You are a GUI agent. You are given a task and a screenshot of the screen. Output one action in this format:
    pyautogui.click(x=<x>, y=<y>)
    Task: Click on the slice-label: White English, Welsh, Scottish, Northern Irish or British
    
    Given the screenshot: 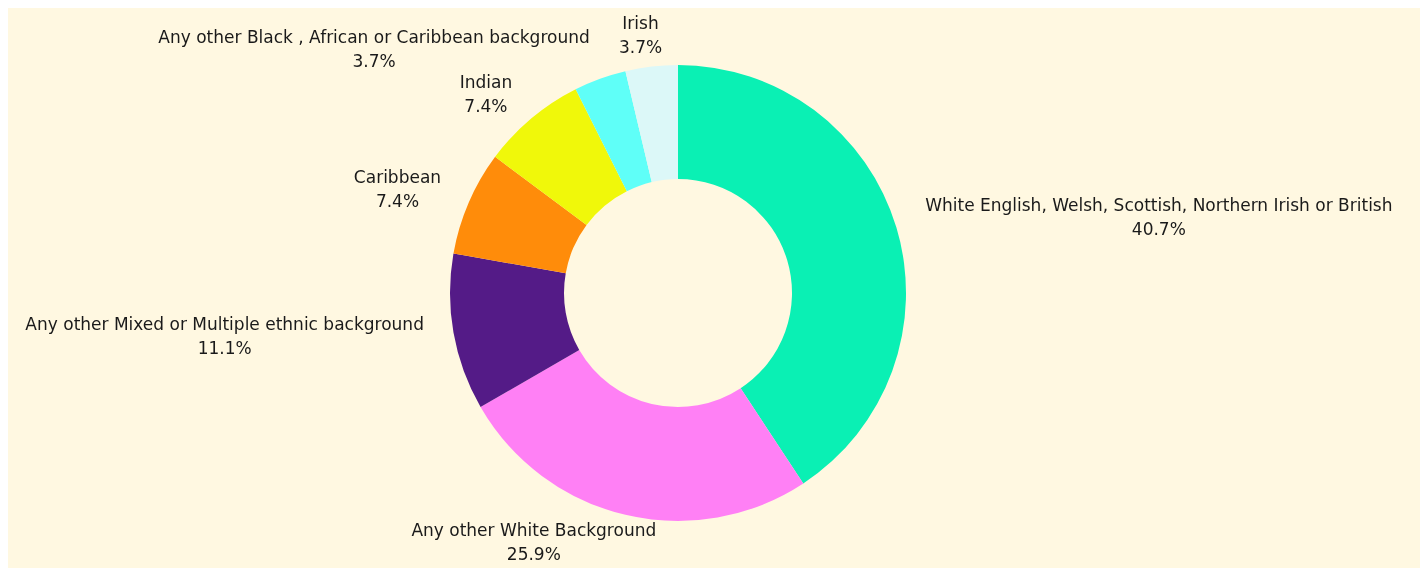 What is the action you would take?
    pyautogui.click(x=1159, y=205)
    